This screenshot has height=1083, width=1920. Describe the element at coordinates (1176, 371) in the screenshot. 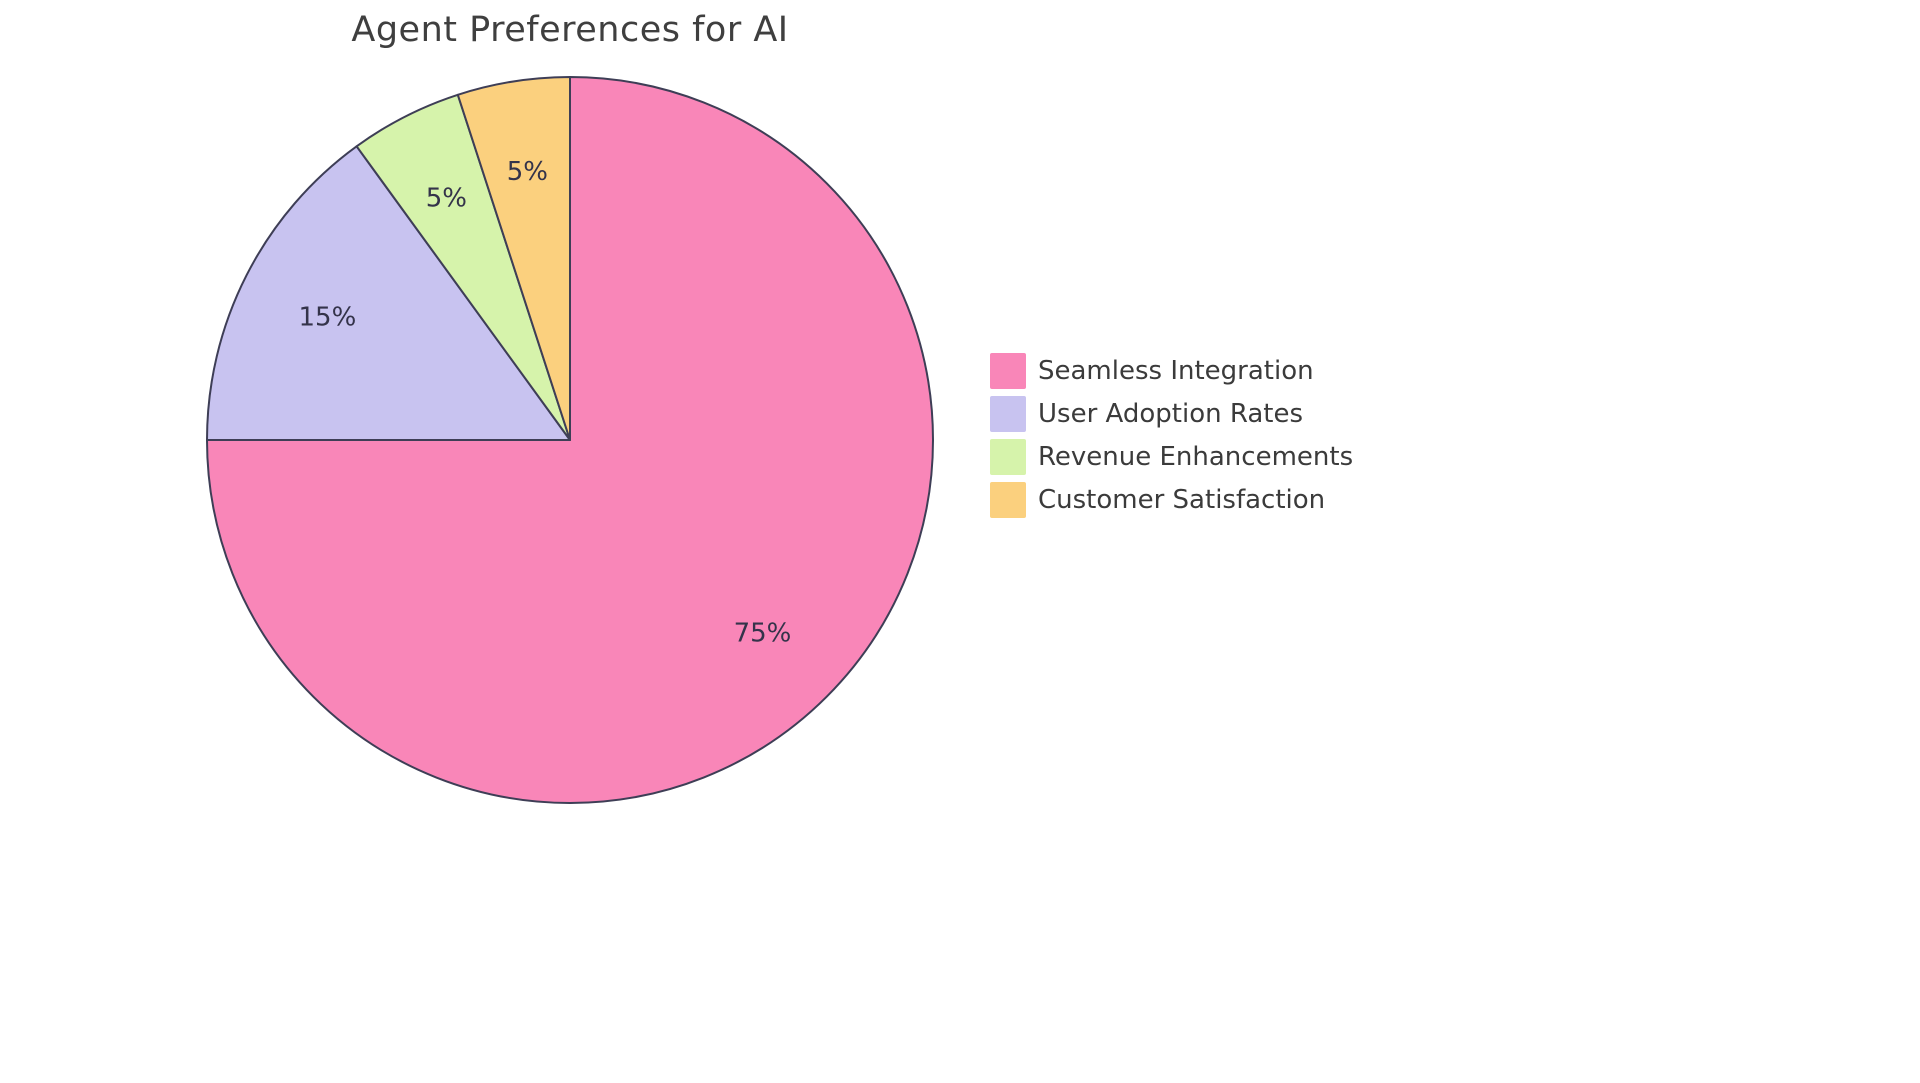

I see `legend-label: Seamless Integration` at that location.